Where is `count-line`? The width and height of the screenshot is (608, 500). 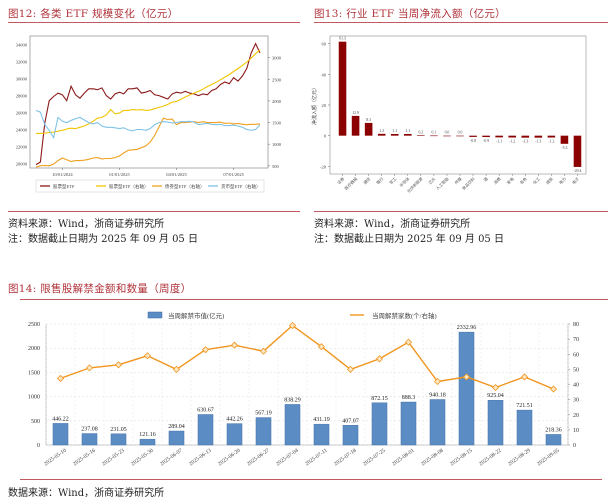
count-line is located at coordinates (307, 357).